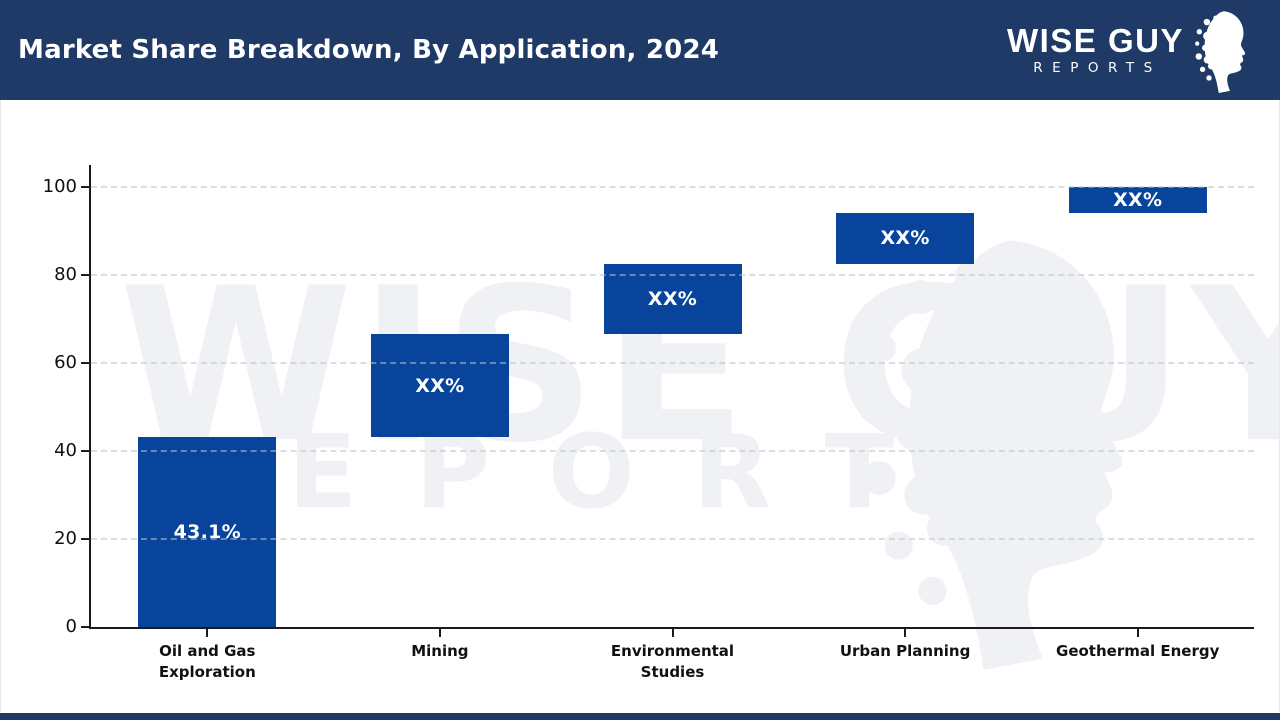 This screenshot has width=1280, height=720. Describe the element at coordinates (65, 450) in the screenshot. I see `y-tick-label: 40` at that location.